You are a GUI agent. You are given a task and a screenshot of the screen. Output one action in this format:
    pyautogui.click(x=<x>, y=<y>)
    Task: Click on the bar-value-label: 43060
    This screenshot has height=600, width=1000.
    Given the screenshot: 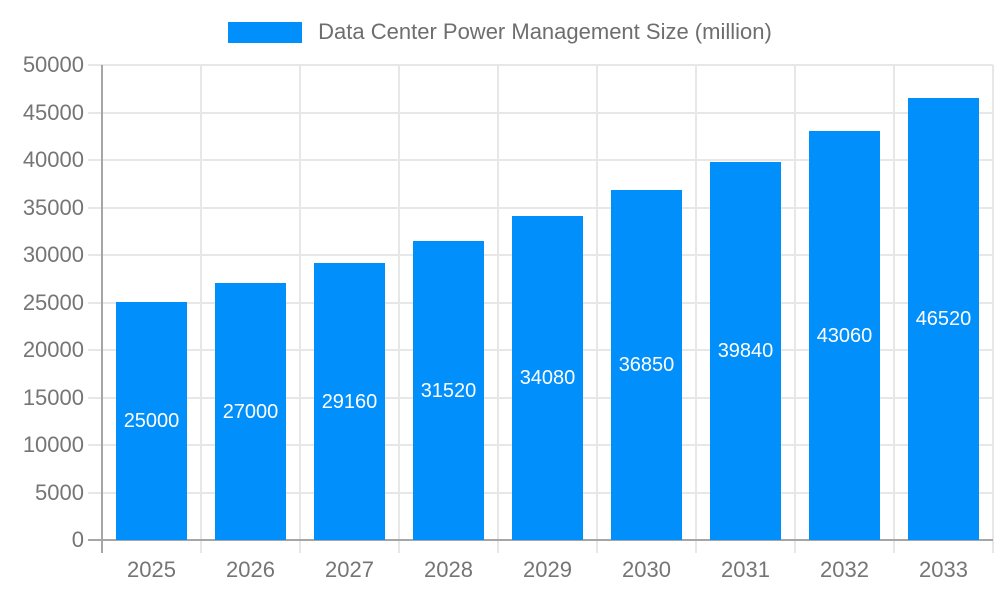 What is the action you would take?
    pyautogui.click(x=844, y=336)
    